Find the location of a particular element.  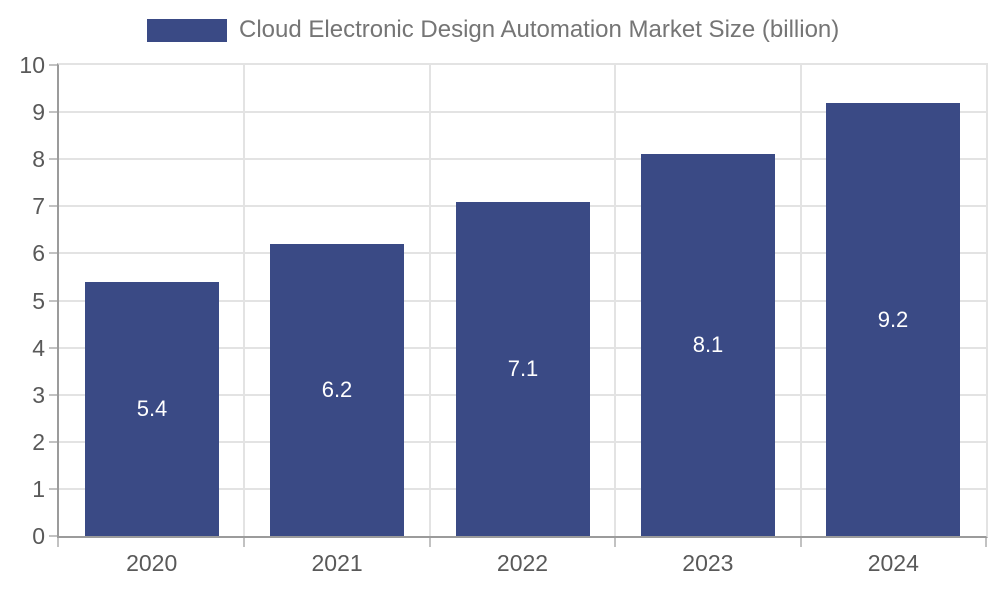

y-tick-label: 0 is located at coordinates (38, 536).